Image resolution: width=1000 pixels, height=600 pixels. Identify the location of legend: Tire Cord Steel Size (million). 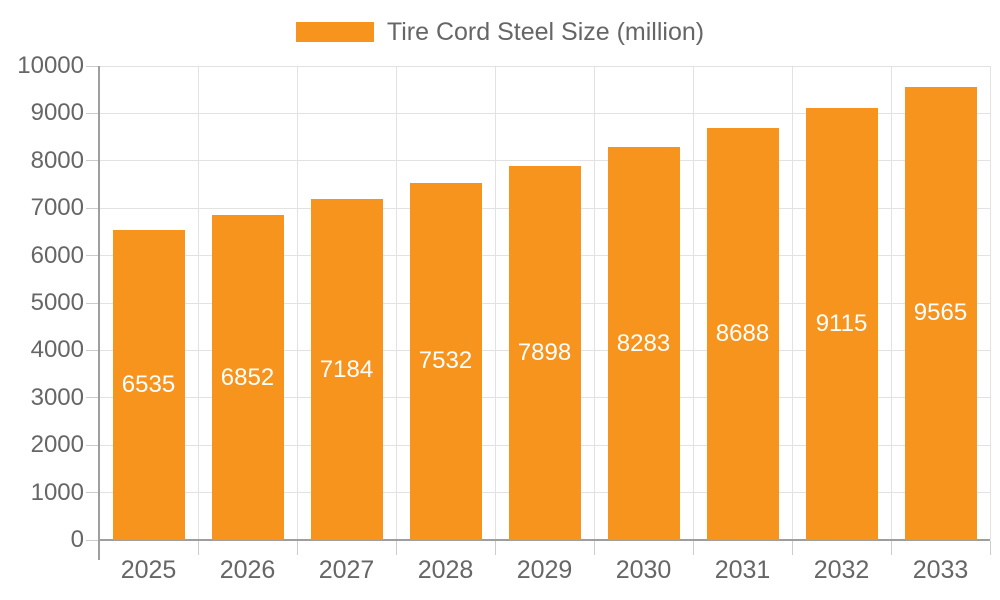
(500, 32).